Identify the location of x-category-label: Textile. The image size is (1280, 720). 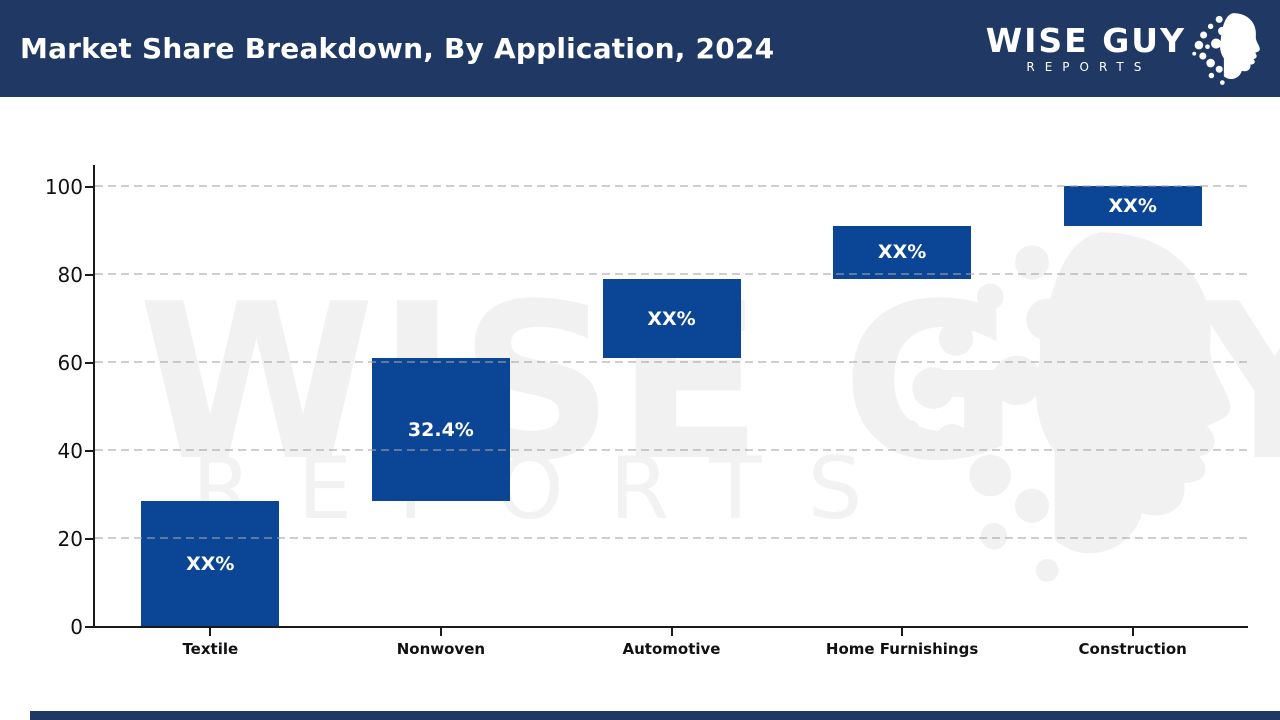
(210, 649).